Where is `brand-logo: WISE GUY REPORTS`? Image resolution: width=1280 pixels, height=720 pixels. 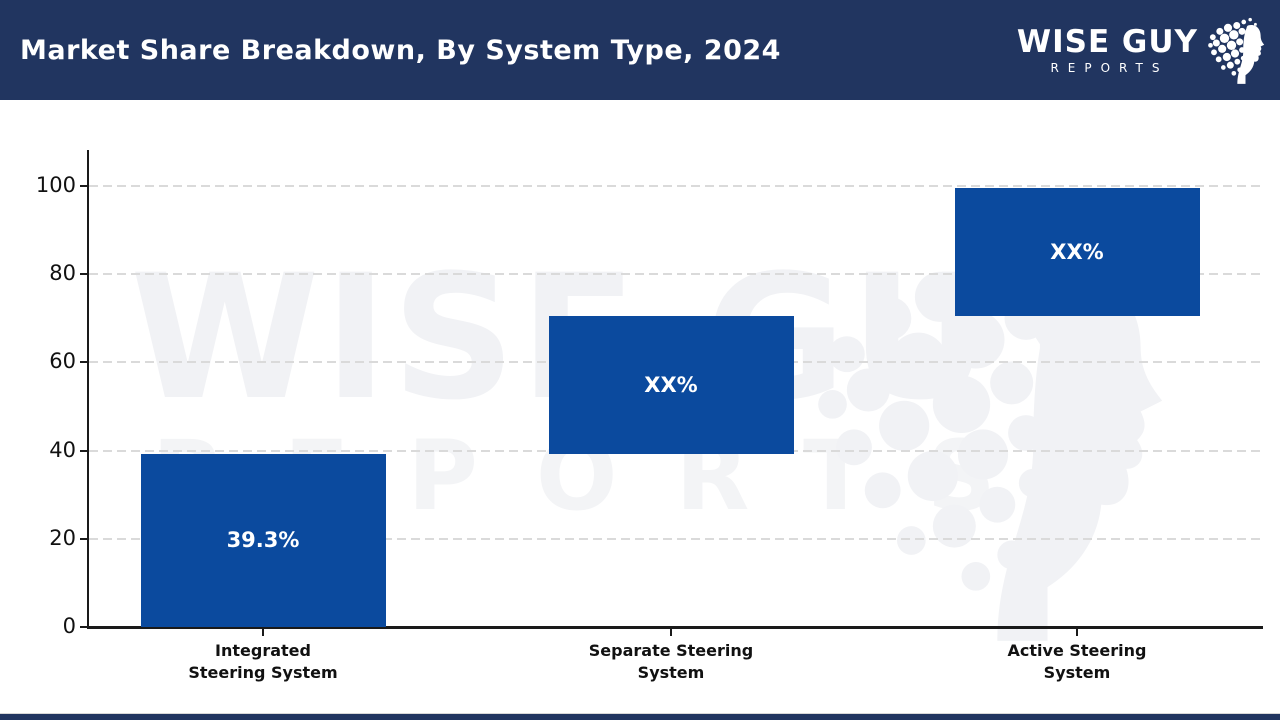 brand-logo: WISE GUY REPORTS is located at coordinates (1148, 50).